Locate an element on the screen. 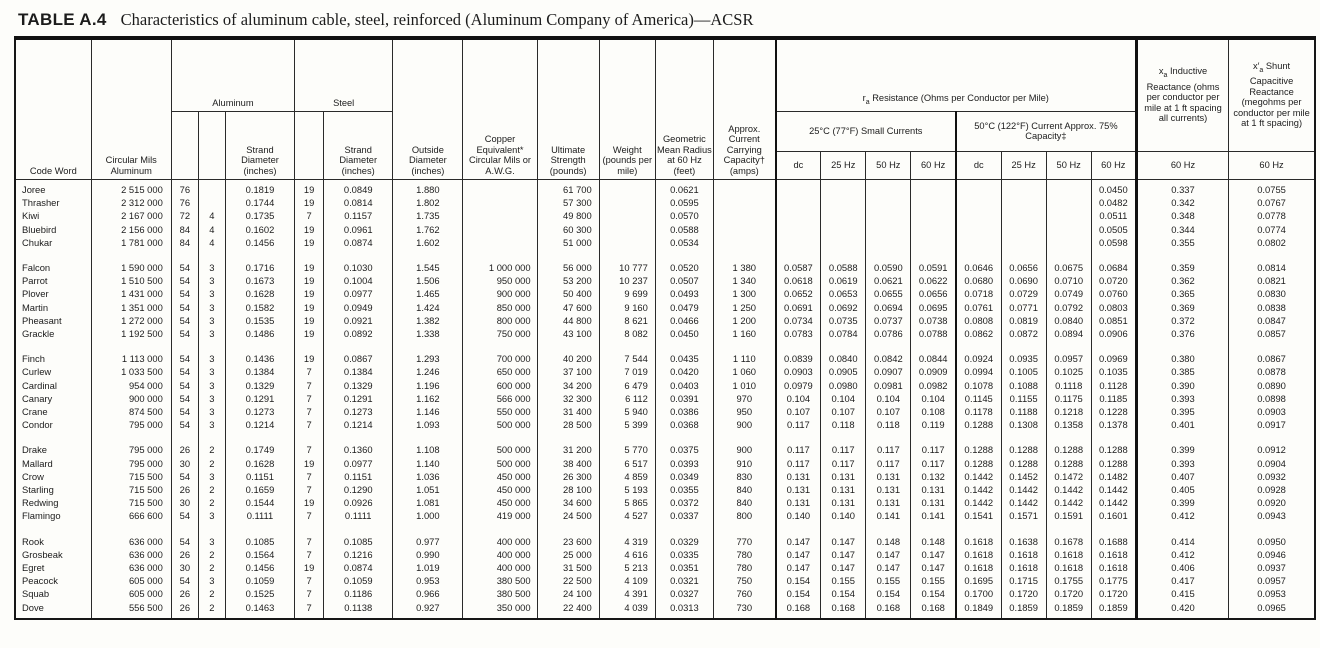 This screenshot has height=648, width=1320. cell-r25_50hz: 0.0590 is located at coordinates (888, 262).